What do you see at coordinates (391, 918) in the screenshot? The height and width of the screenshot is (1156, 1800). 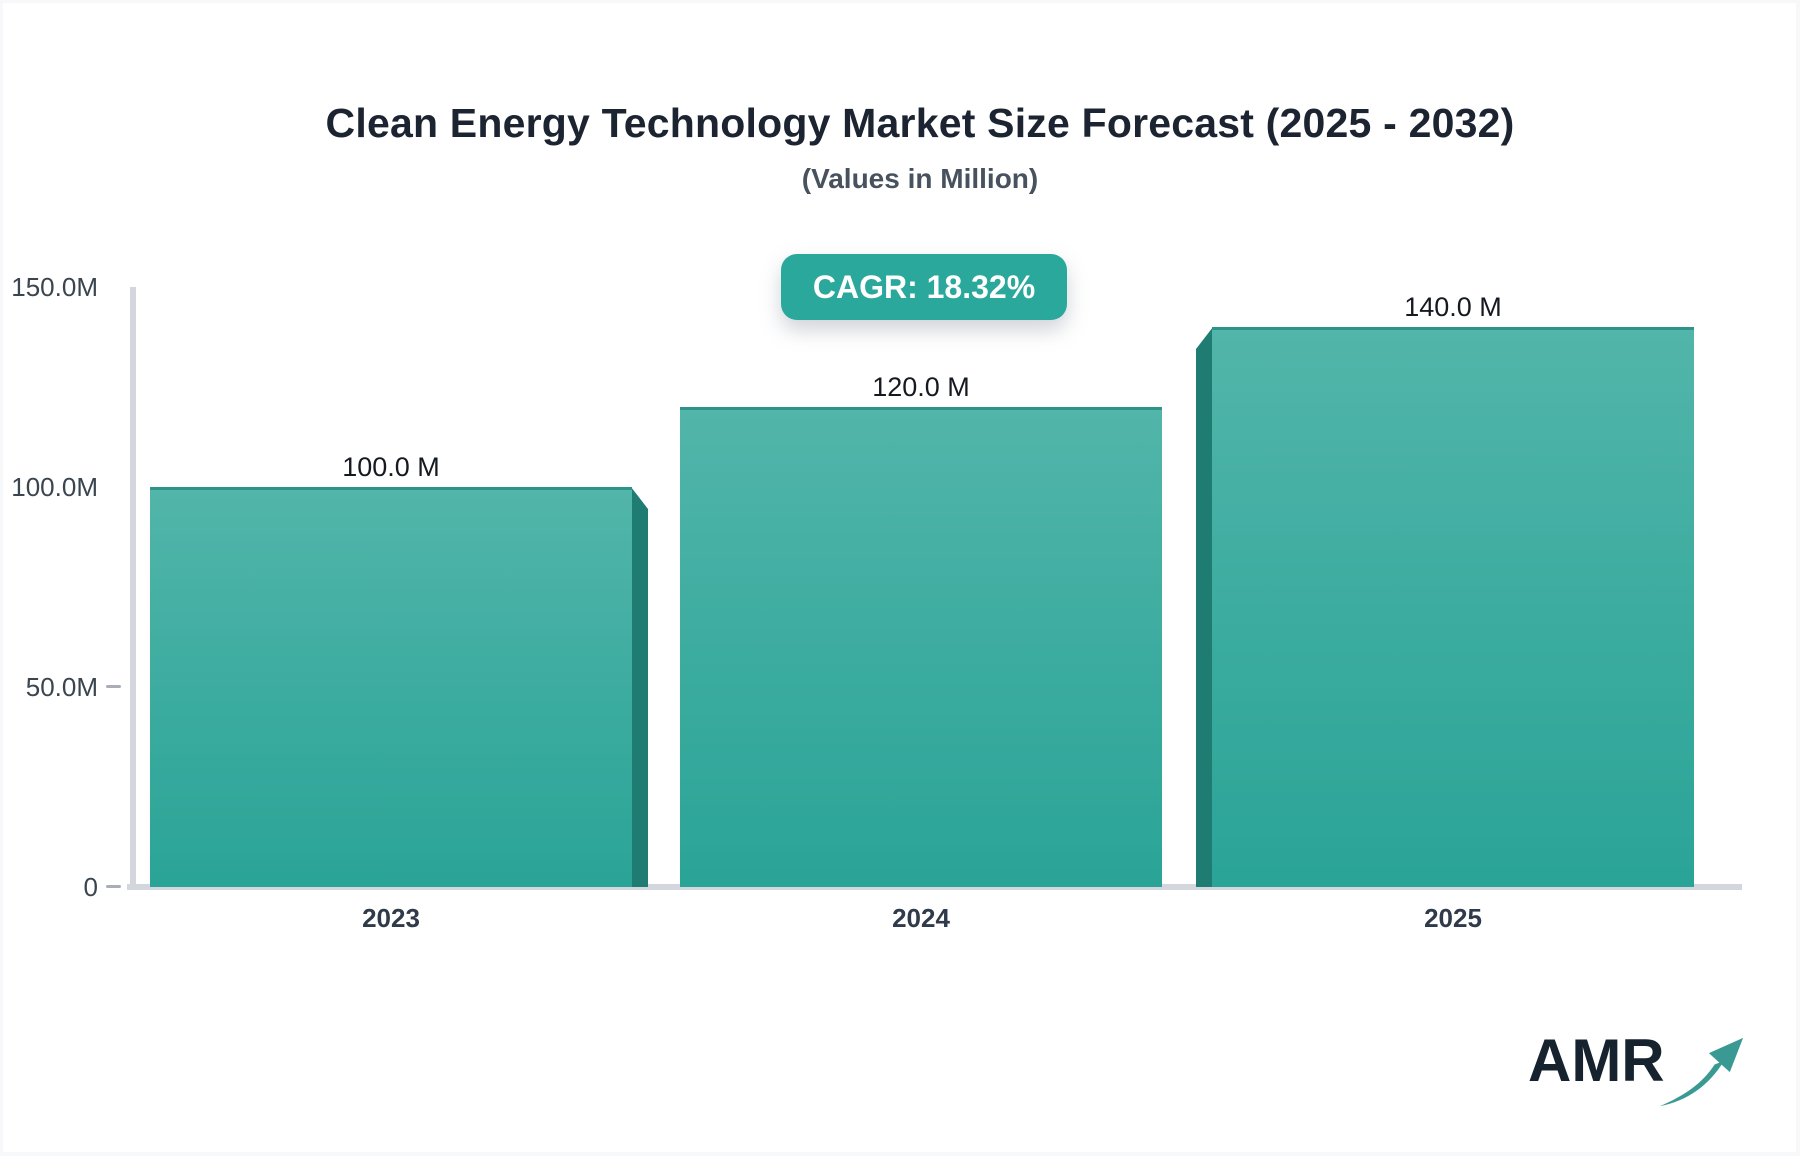 I see `x-axis-category-label: 2023` at bounding box center [391, 918].